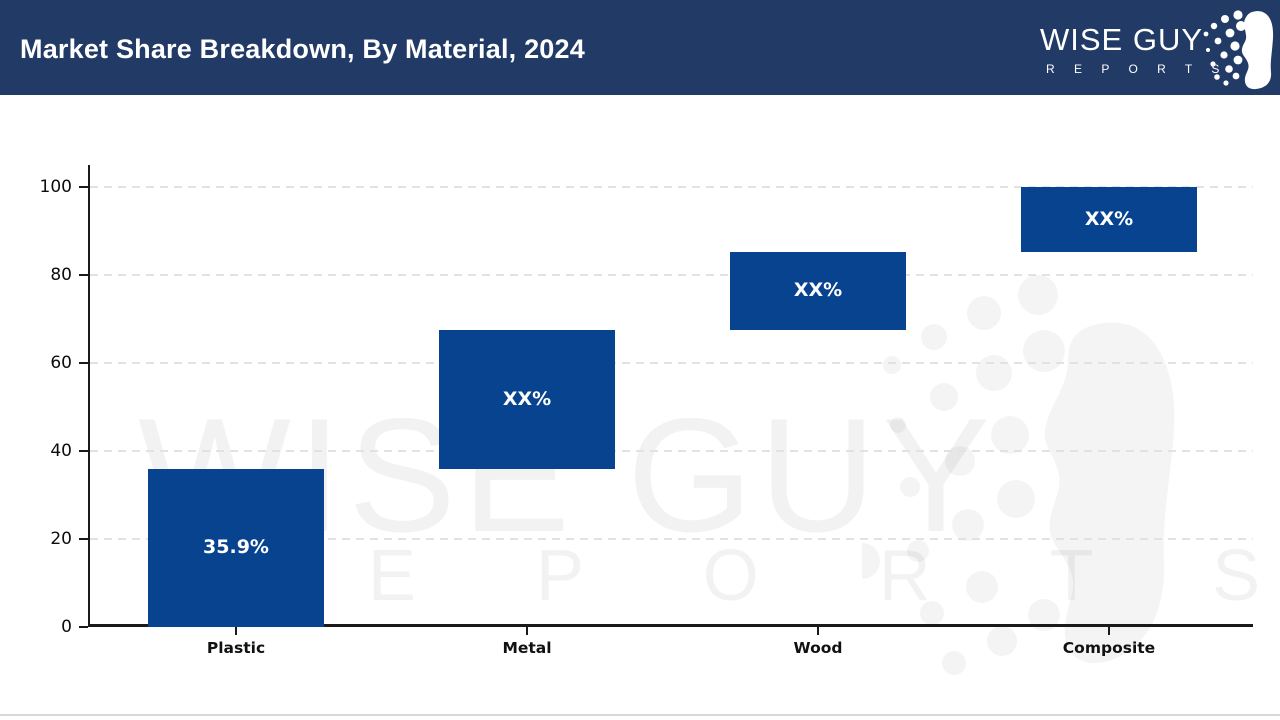 Image resolution: width=1280 pixels, height=720 pixels. What do you see at coordinates (61, 275) in the screenshot?
I see `y-axis-tick-label: 80` at bounding box center [61, 275].